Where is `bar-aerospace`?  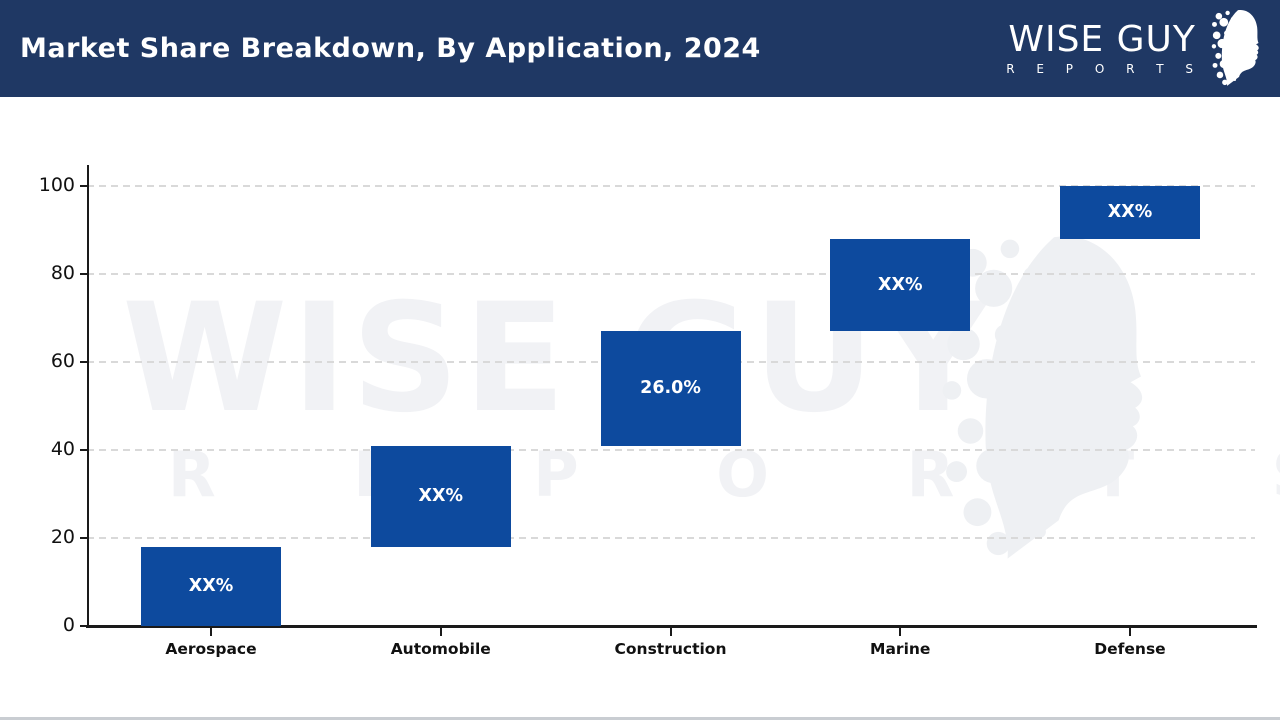 bar-aerospace is located at coordinates (211, 586).